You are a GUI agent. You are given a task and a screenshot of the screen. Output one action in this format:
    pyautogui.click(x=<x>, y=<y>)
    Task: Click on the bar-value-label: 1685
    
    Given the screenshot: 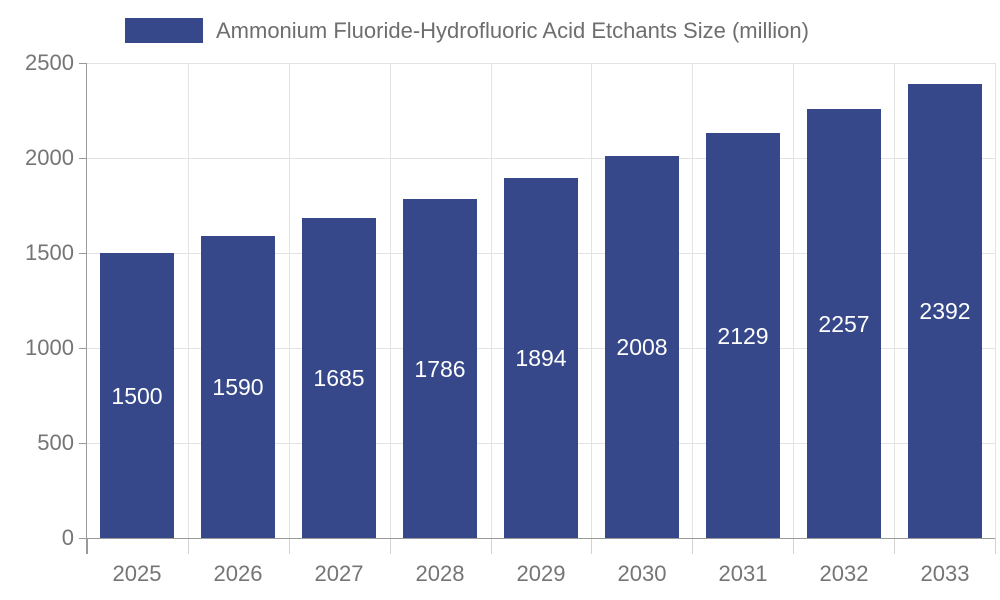 What is the action you would take?
    pyautogui.click(x=339, y=378)
    